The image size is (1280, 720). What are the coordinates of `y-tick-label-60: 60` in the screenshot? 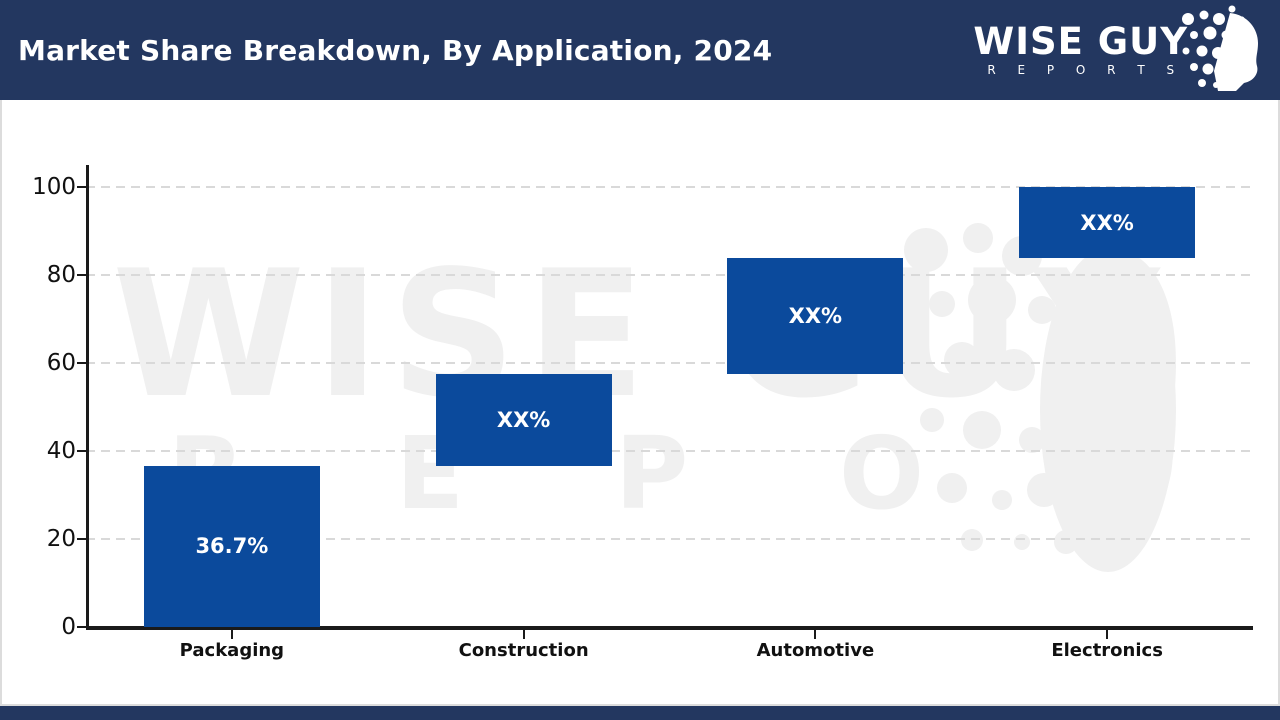 It's located at (61, 363).